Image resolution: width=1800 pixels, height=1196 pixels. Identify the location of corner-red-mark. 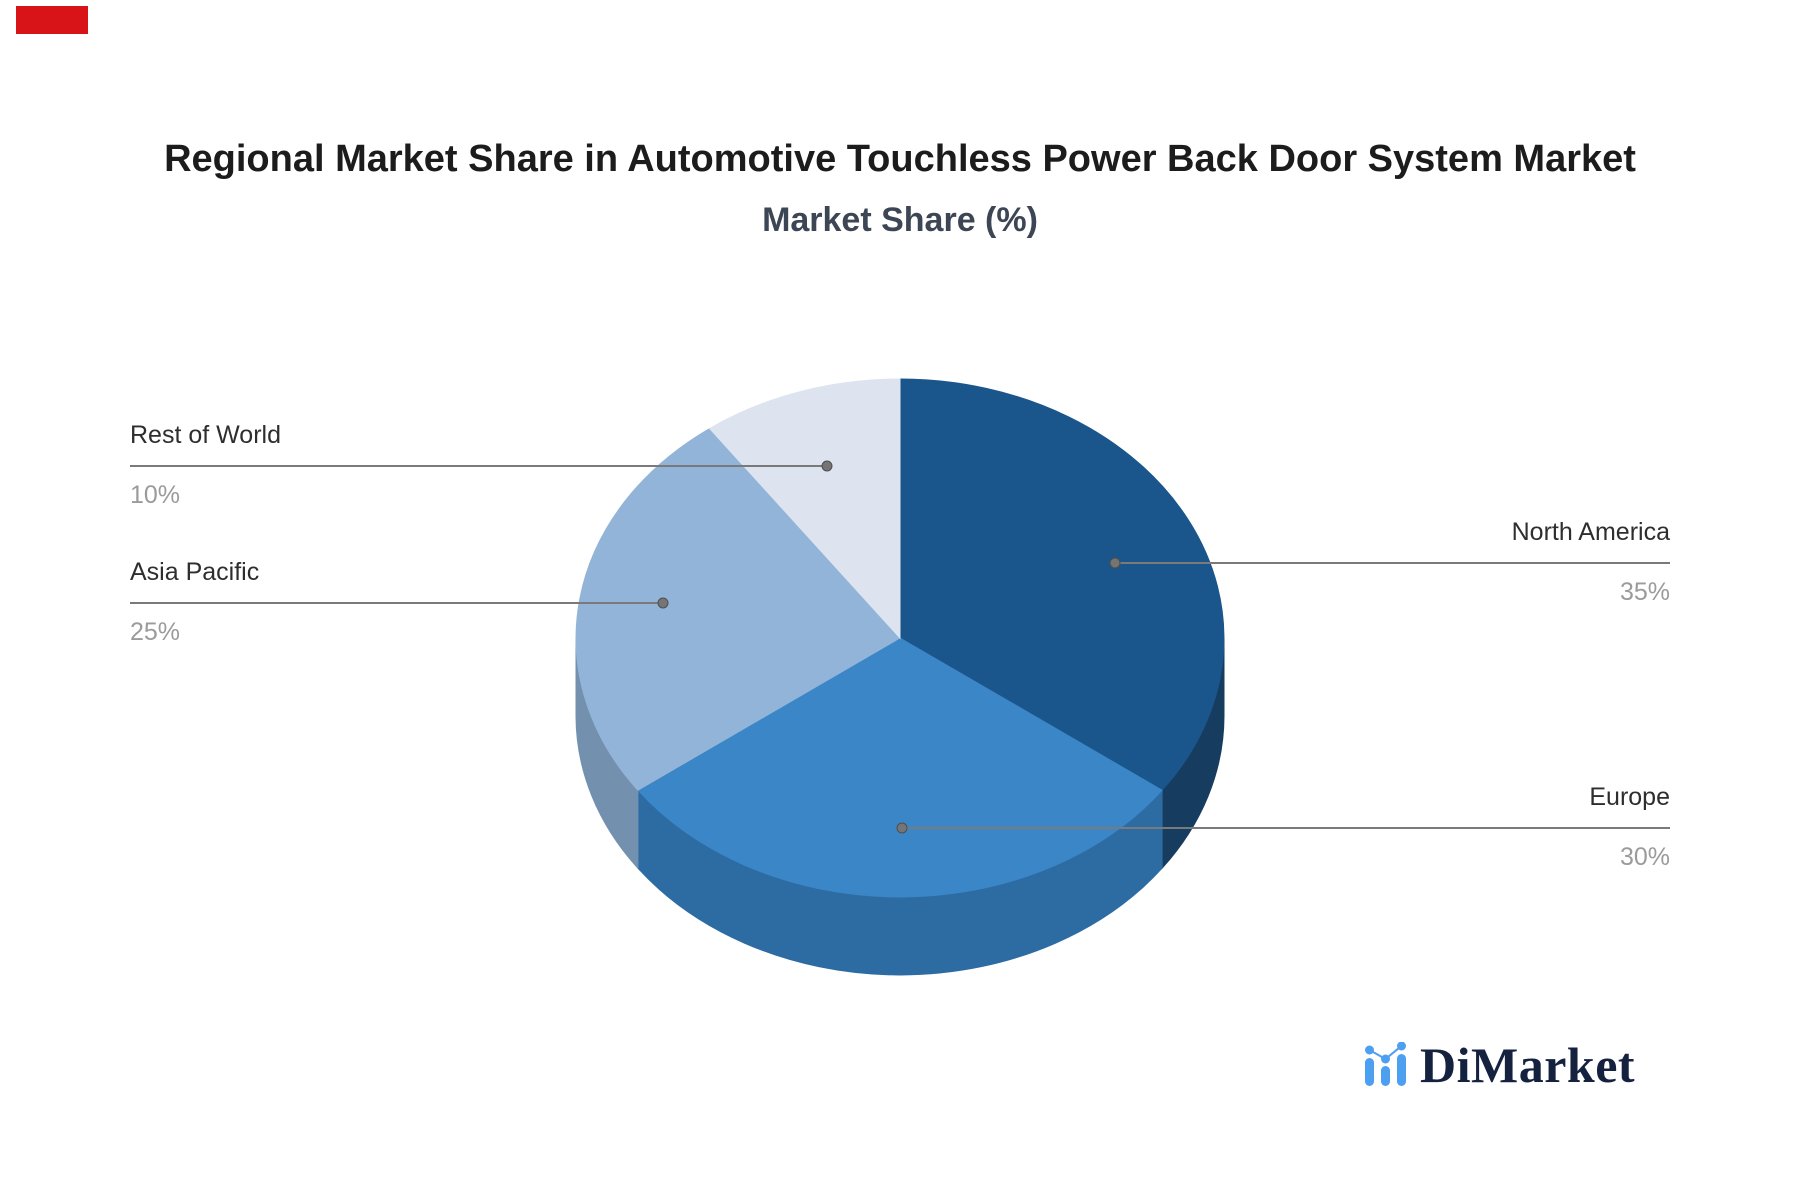
(52, 20).